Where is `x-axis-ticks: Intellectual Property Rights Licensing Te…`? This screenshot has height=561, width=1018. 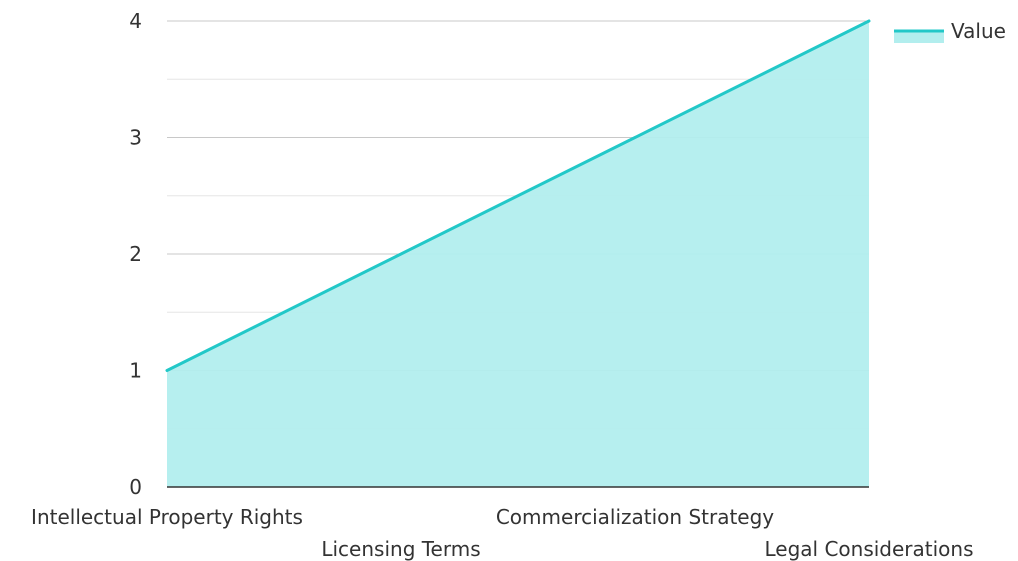
x-axis-ticks: Intellectual Property Rights Licensing Te… is located at coordinates (502, 533).